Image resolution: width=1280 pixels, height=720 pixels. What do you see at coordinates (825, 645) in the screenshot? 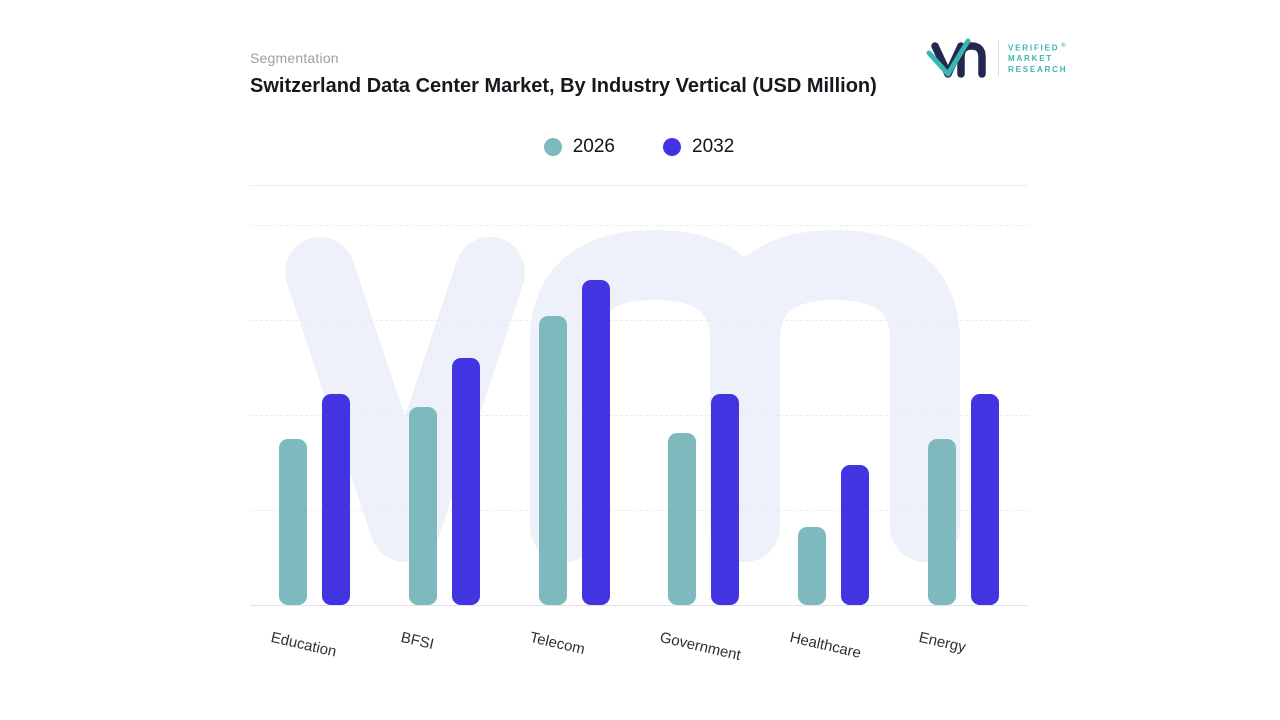
I see `x-label-healthcare: Healthcare` at bounding box center [825, 645].